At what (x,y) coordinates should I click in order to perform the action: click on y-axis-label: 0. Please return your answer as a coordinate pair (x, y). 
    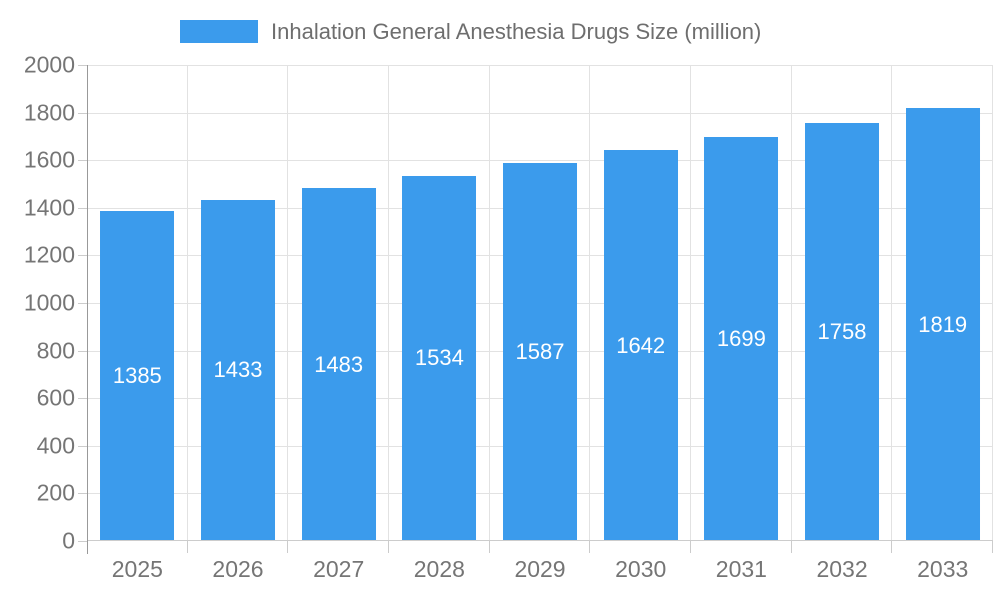
    Looking at the image, I should click on (68, 540).